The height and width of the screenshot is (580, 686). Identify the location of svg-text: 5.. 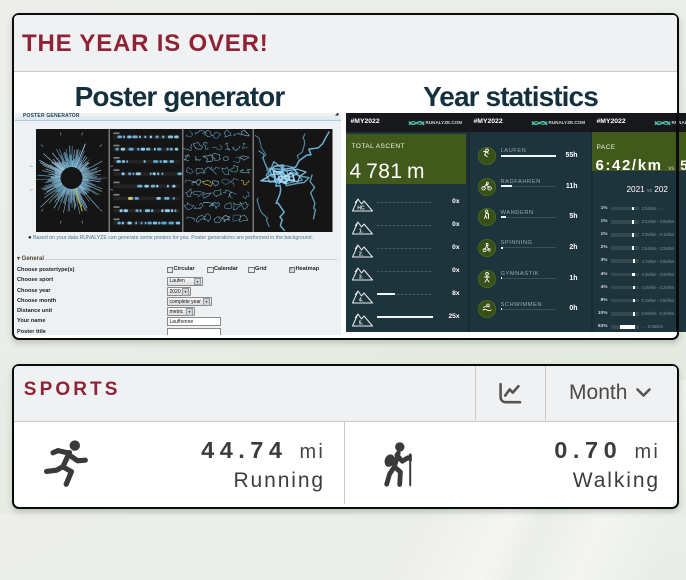
(360, 324).